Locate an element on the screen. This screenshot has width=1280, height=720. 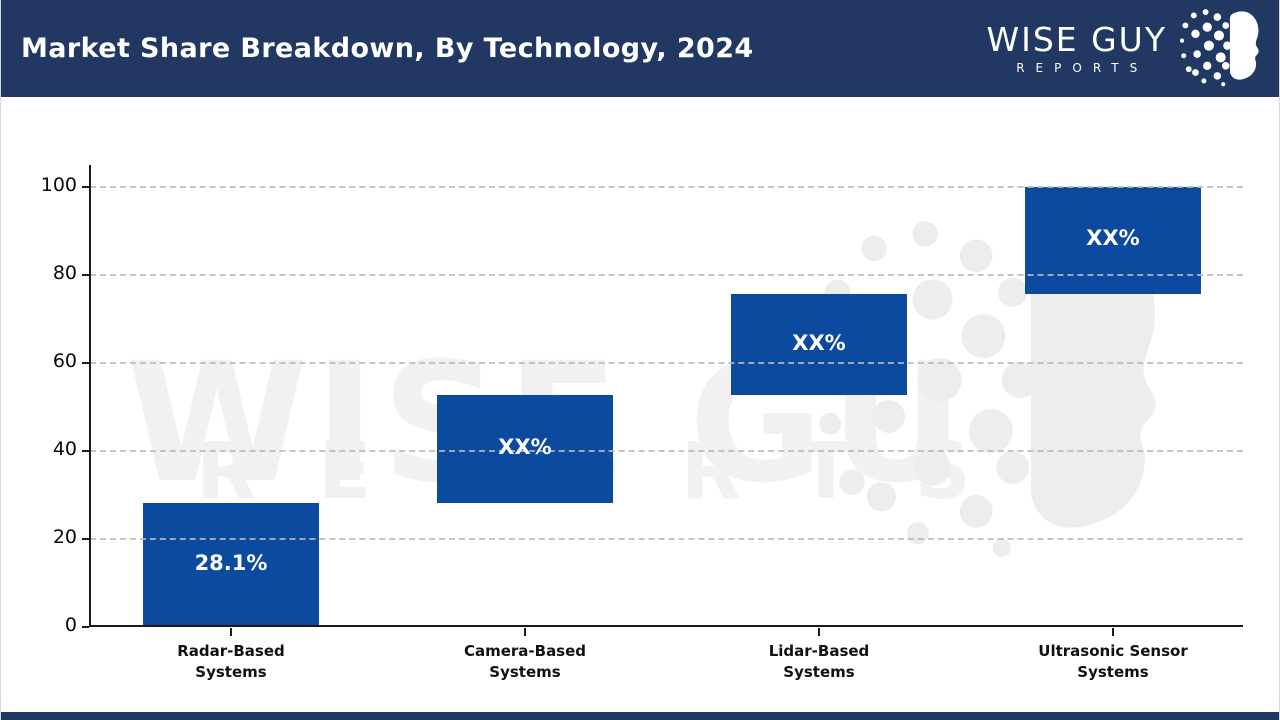
logo-subtext: REPORTS is located at coordinates (1082, 68).